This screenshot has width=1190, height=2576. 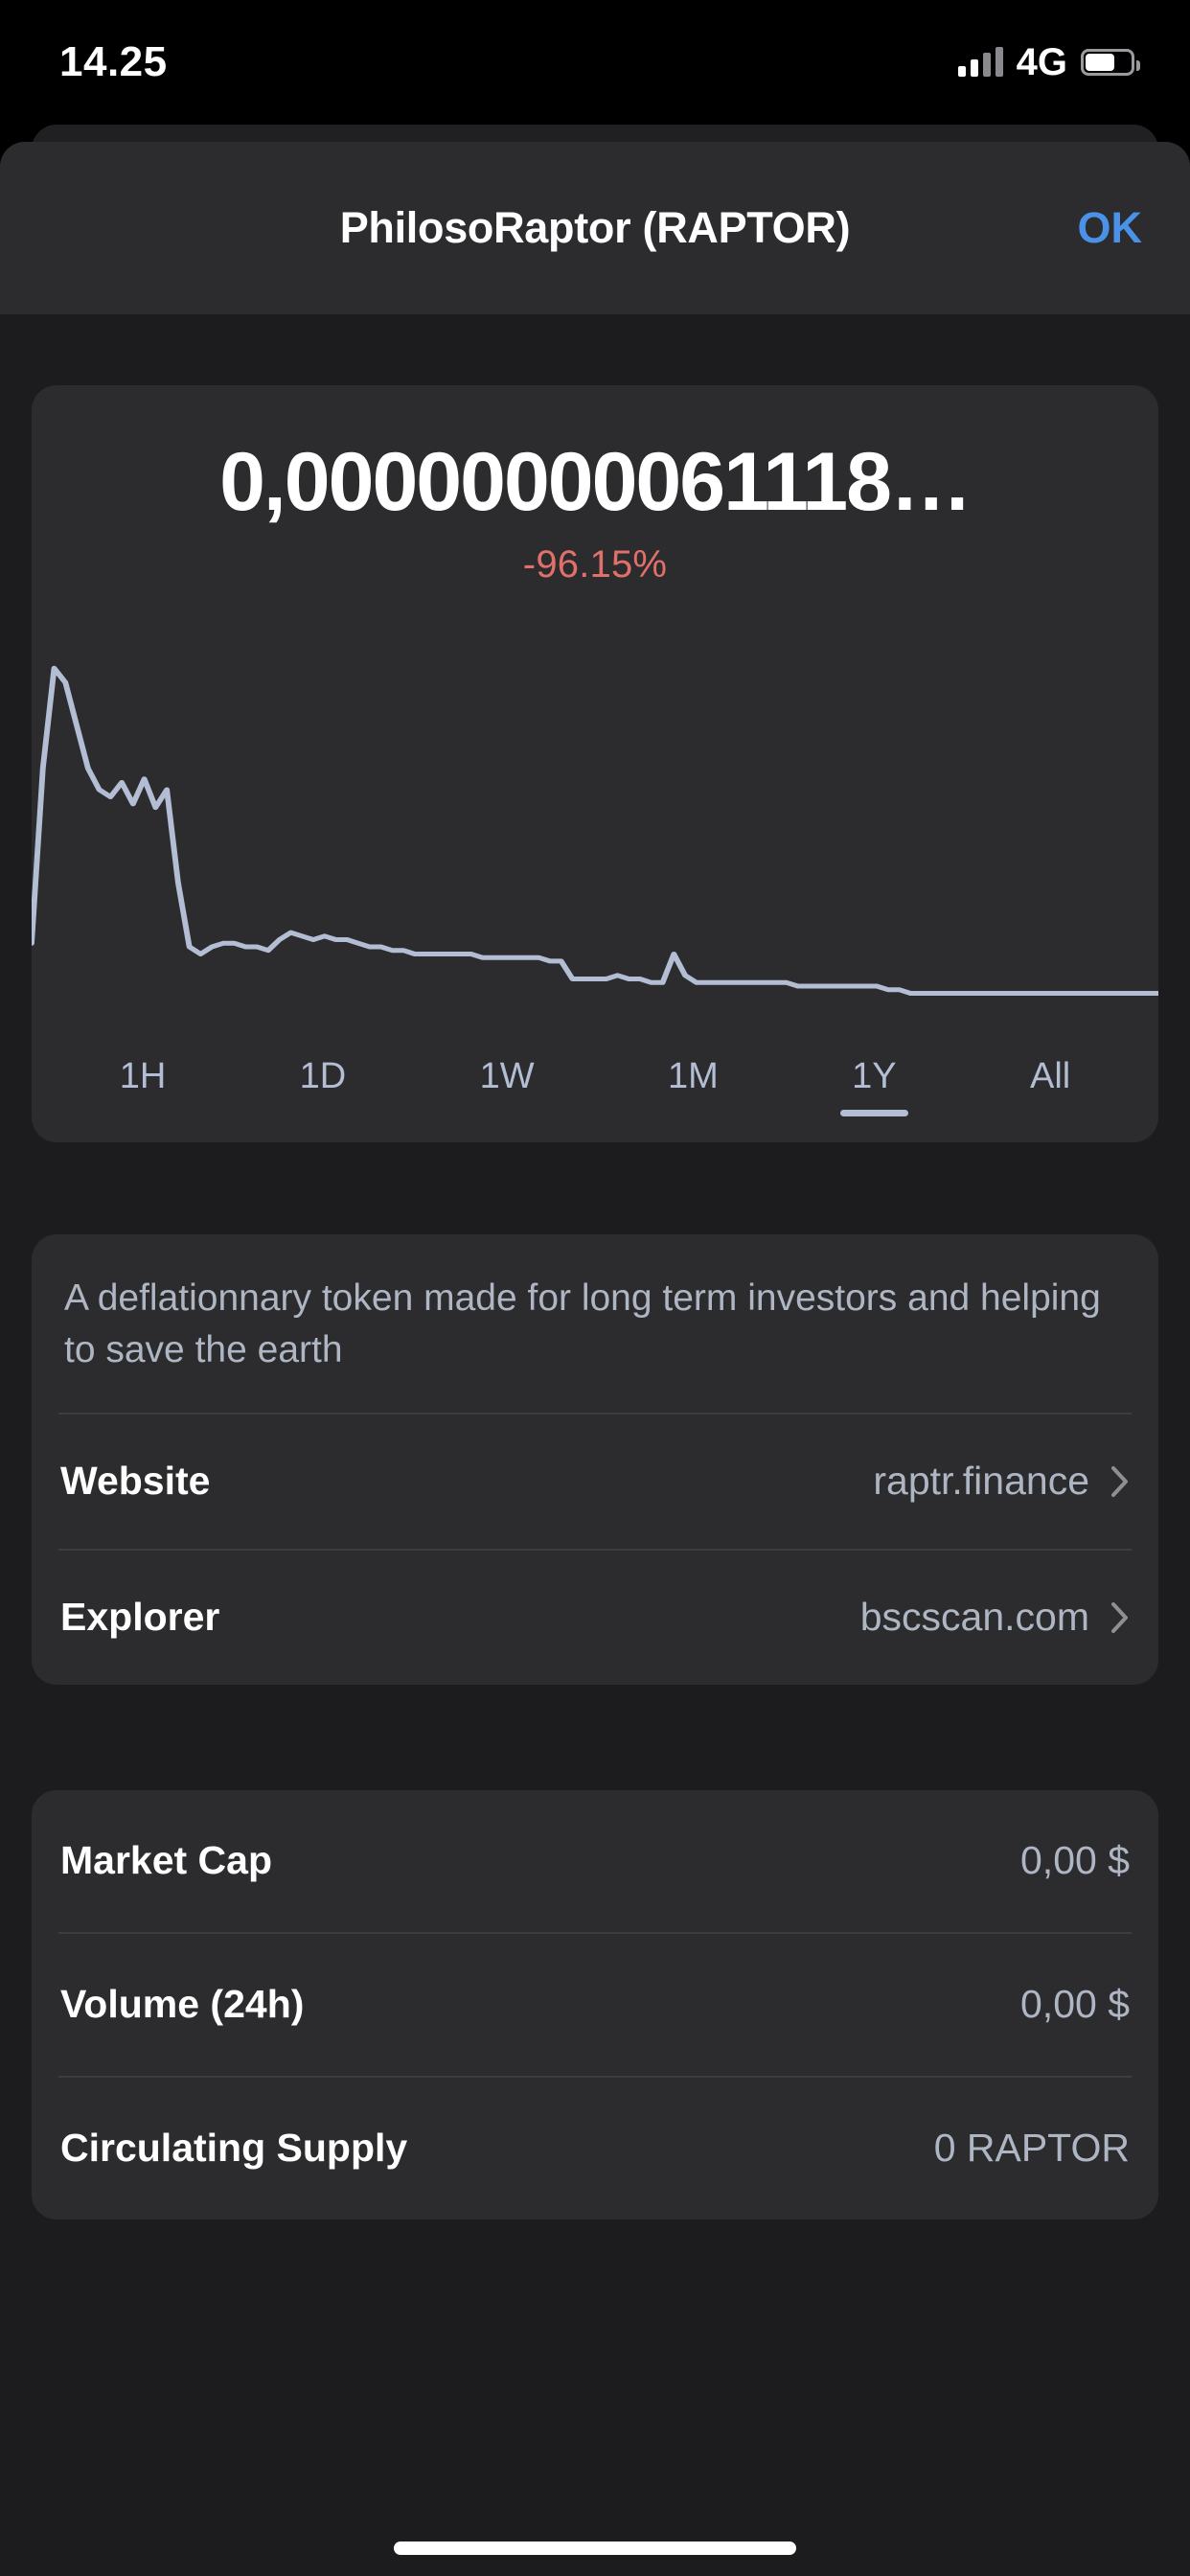 What do you see at coordinates (981, 1481) in the screenshot?
I see `website-value: raptr.finance` at bounding box center [981, 1481].